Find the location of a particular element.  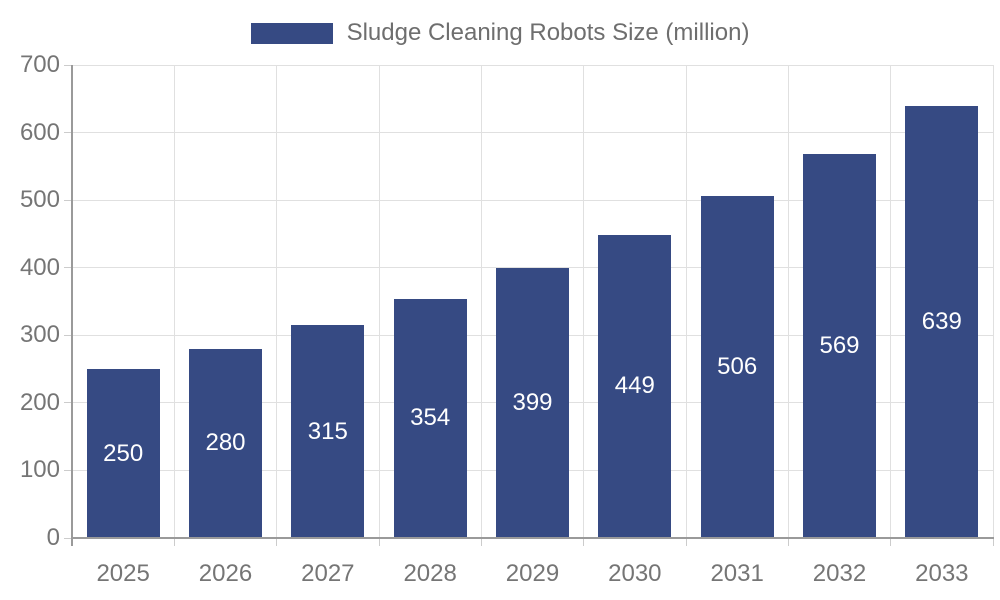

y-tick-label: 500 is located at coordinates (39, 200).